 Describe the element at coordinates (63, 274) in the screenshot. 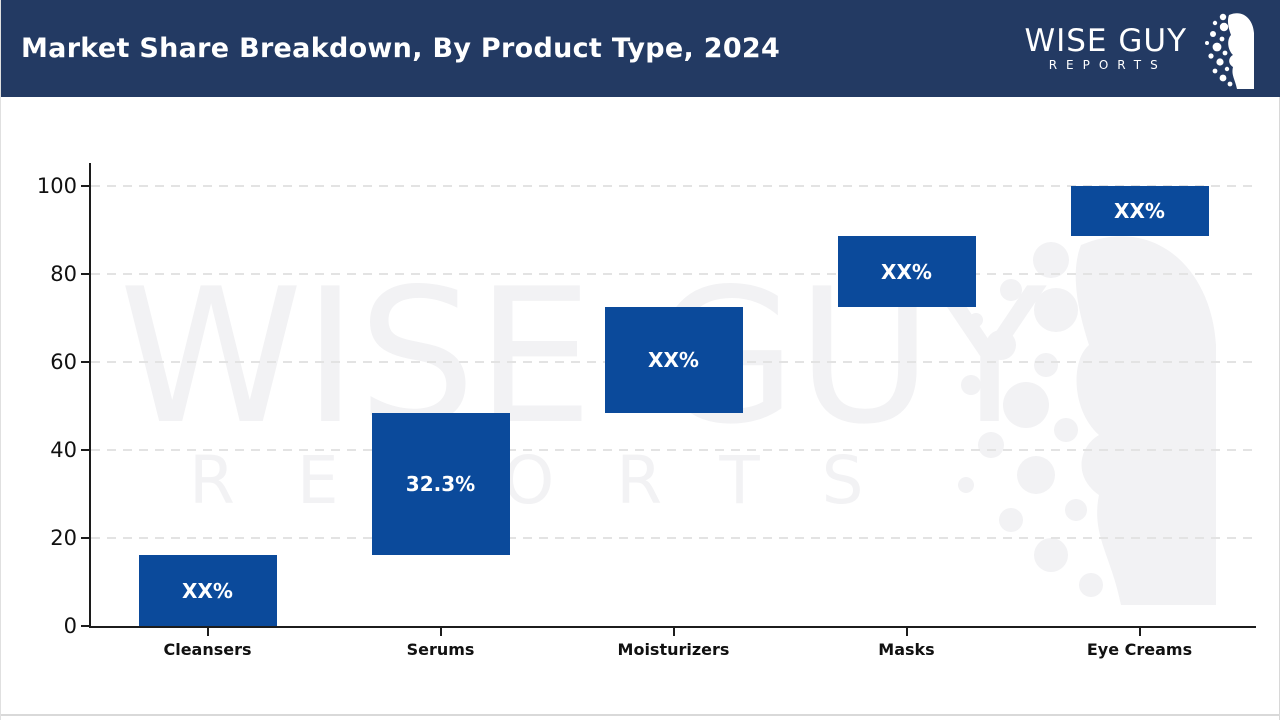

I see `y-tick-label: 80` at that location.